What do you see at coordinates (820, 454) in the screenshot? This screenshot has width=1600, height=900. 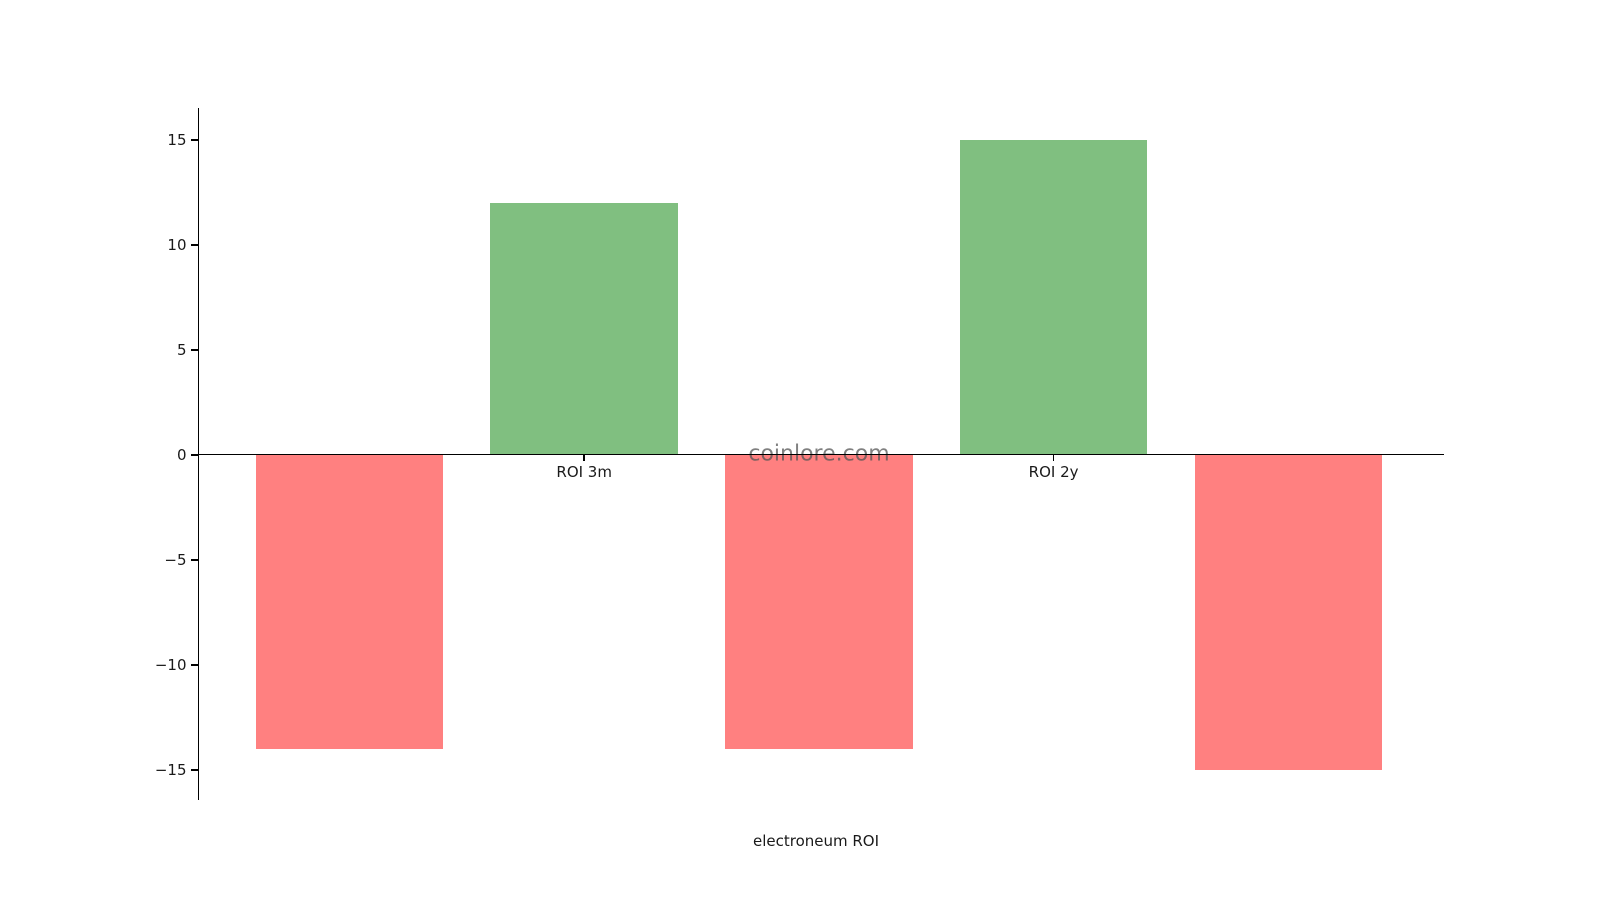 I see `x-axis-zero-line` at bounding box center [820, 454].